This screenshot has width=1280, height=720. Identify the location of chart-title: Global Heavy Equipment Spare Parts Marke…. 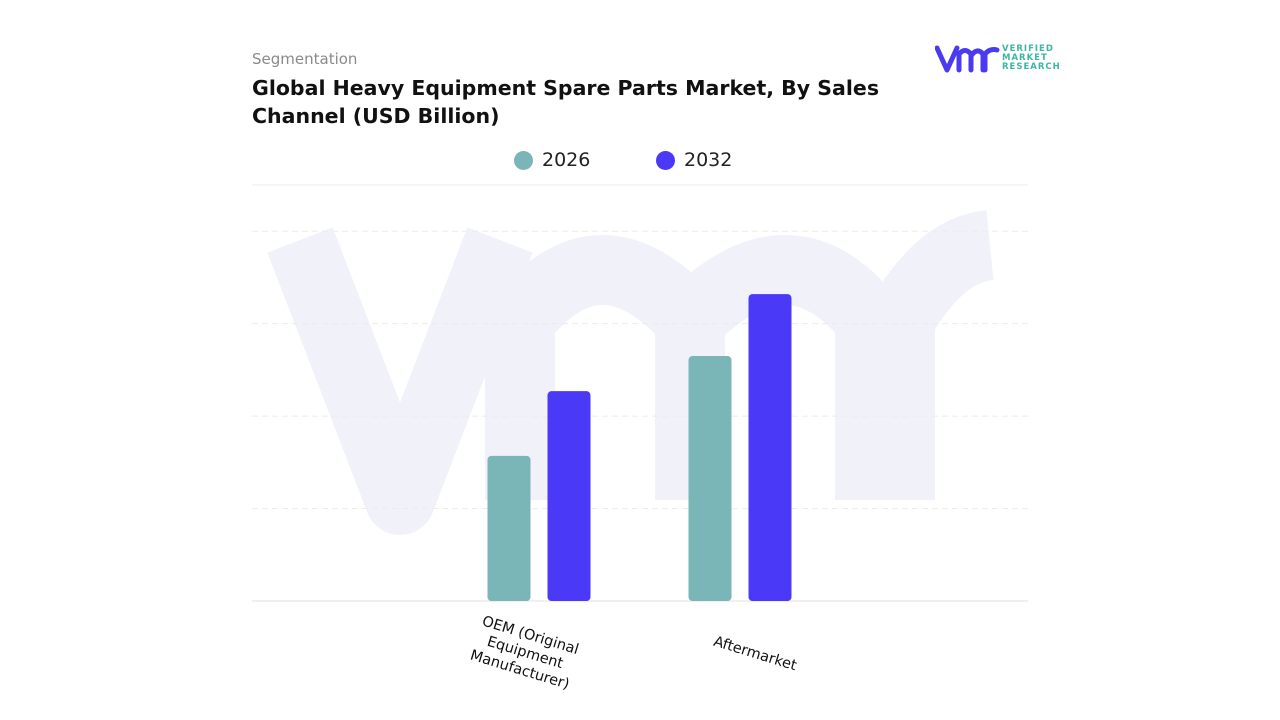
(566, 102).